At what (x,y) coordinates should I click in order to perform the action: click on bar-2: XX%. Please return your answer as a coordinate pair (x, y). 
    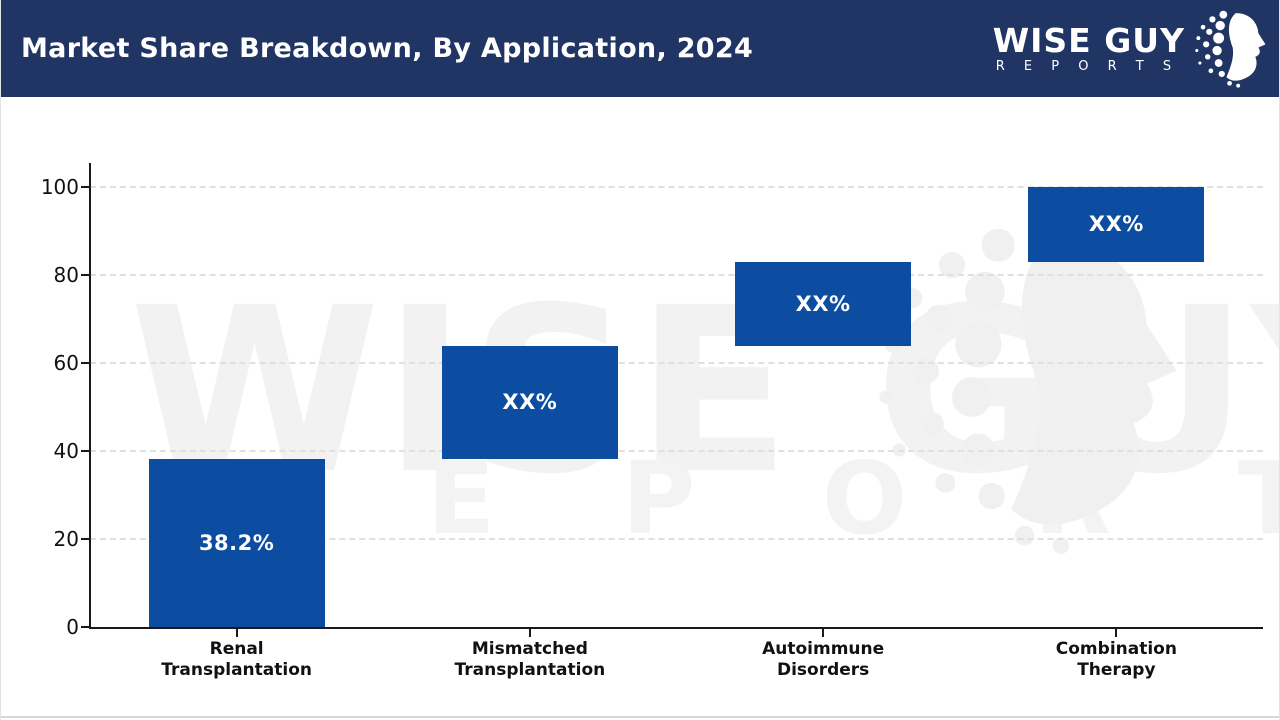
    Looking at the image, I should click on (529, 402).